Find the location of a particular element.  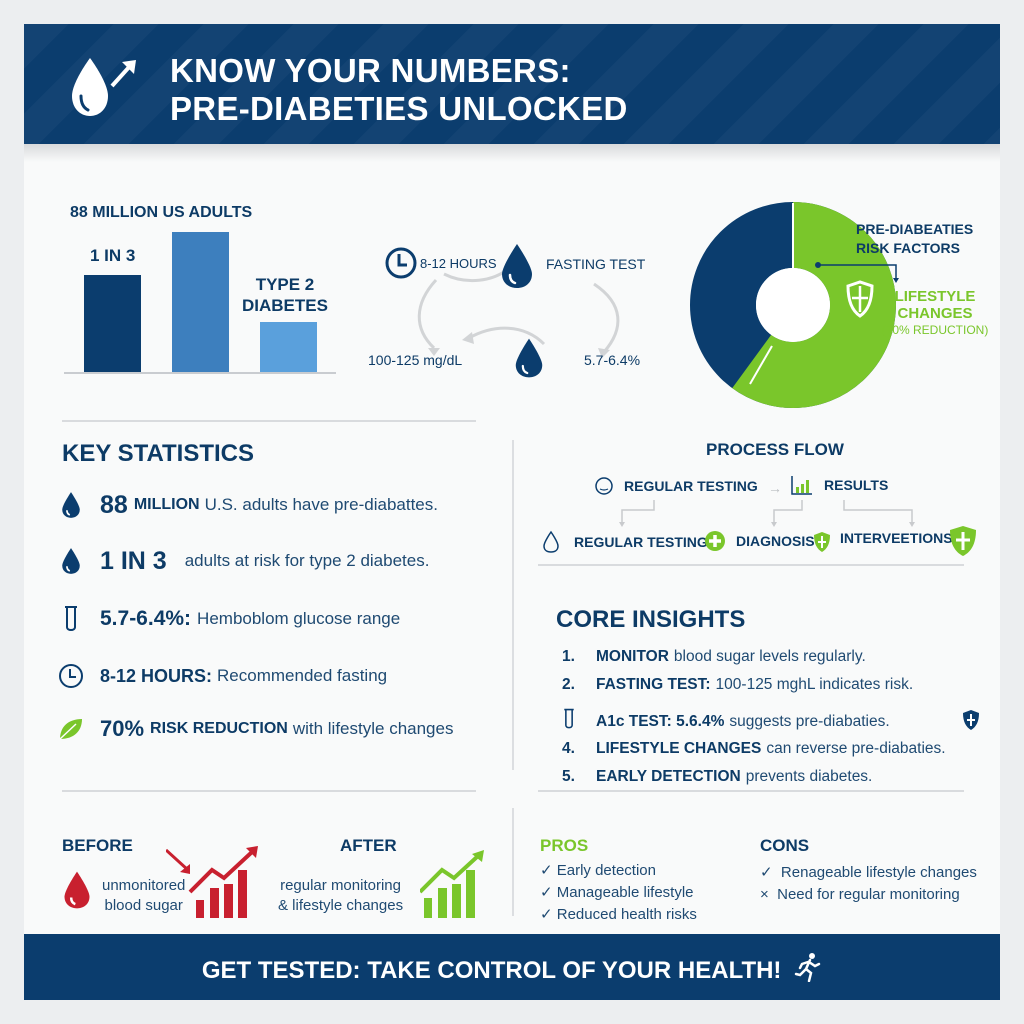

bar-chart-title: 88 MILLION US ADULTS is located at coordinates (161, 212).